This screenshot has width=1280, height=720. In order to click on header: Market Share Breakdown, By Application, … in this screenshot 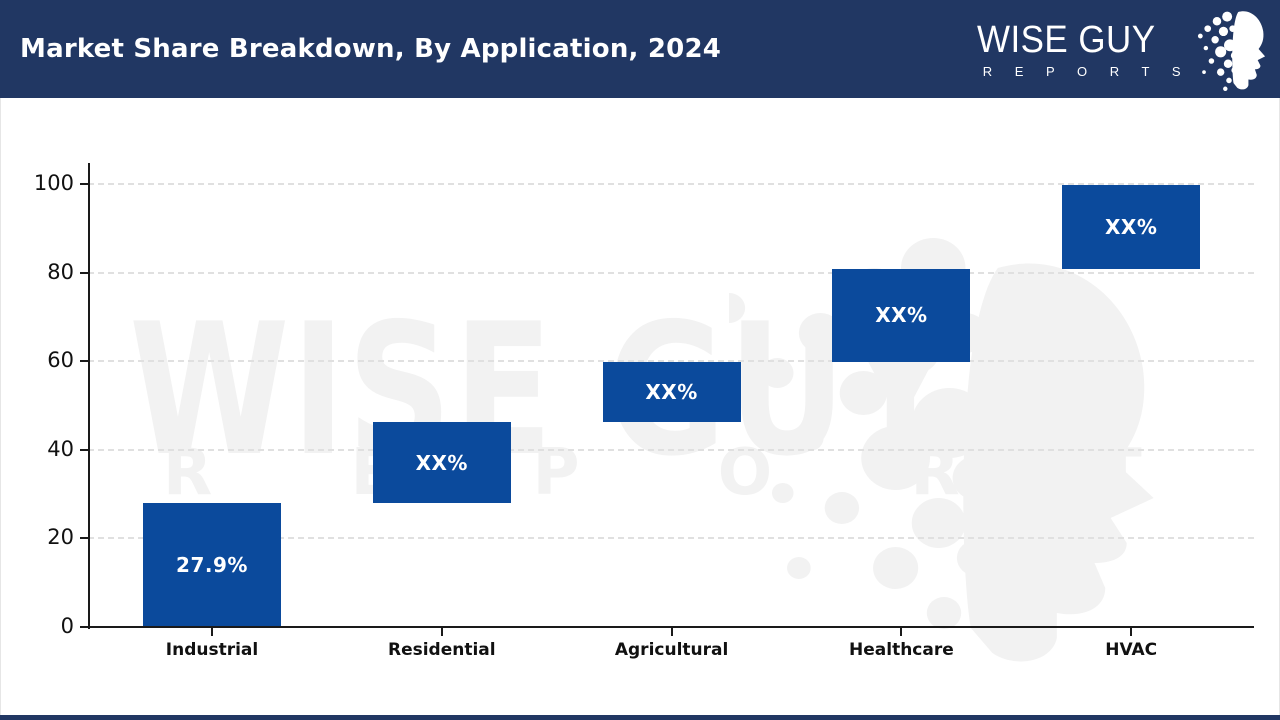, I will do `click(640, 49)`.